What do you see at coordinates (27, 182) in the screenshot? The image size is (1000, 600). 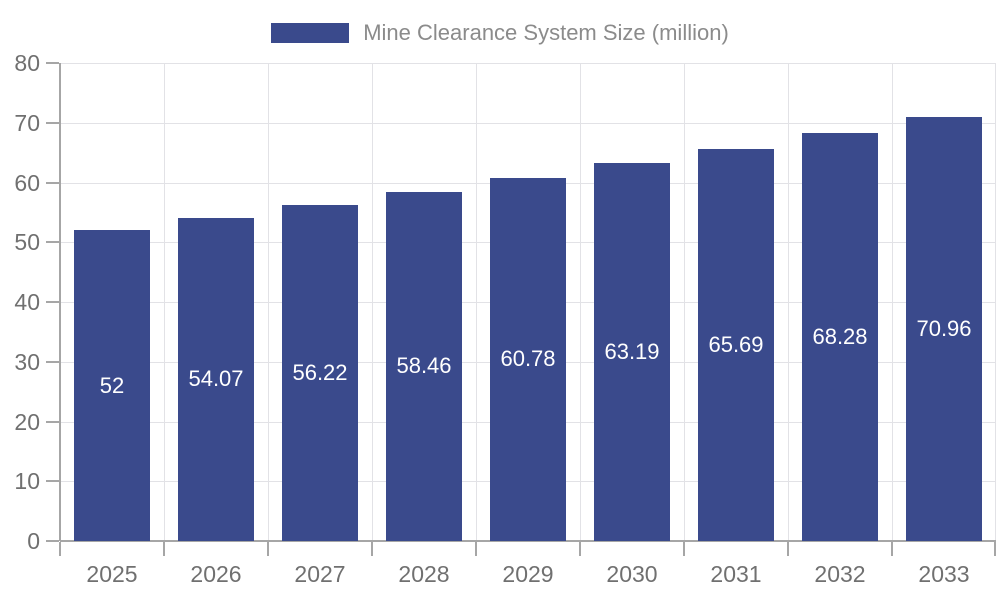 I see `y-tick-label: 60` at bounding box center [27, 182].